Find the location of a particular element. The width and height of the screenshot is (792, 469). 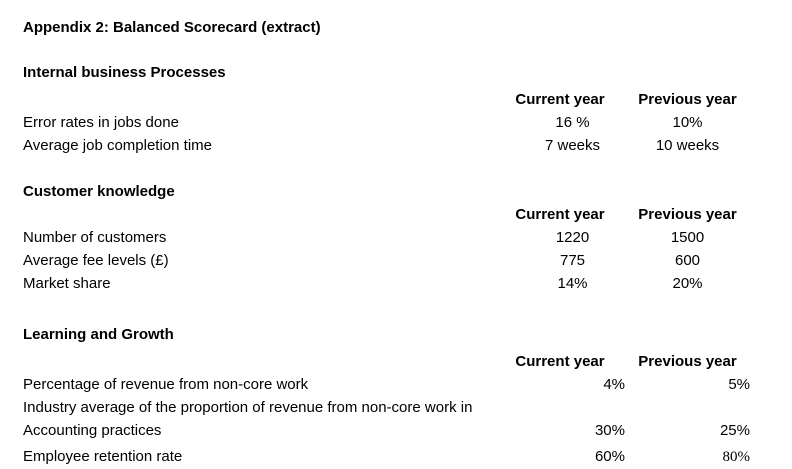

current-year-value: 60% is located at coordinates (609, 456).